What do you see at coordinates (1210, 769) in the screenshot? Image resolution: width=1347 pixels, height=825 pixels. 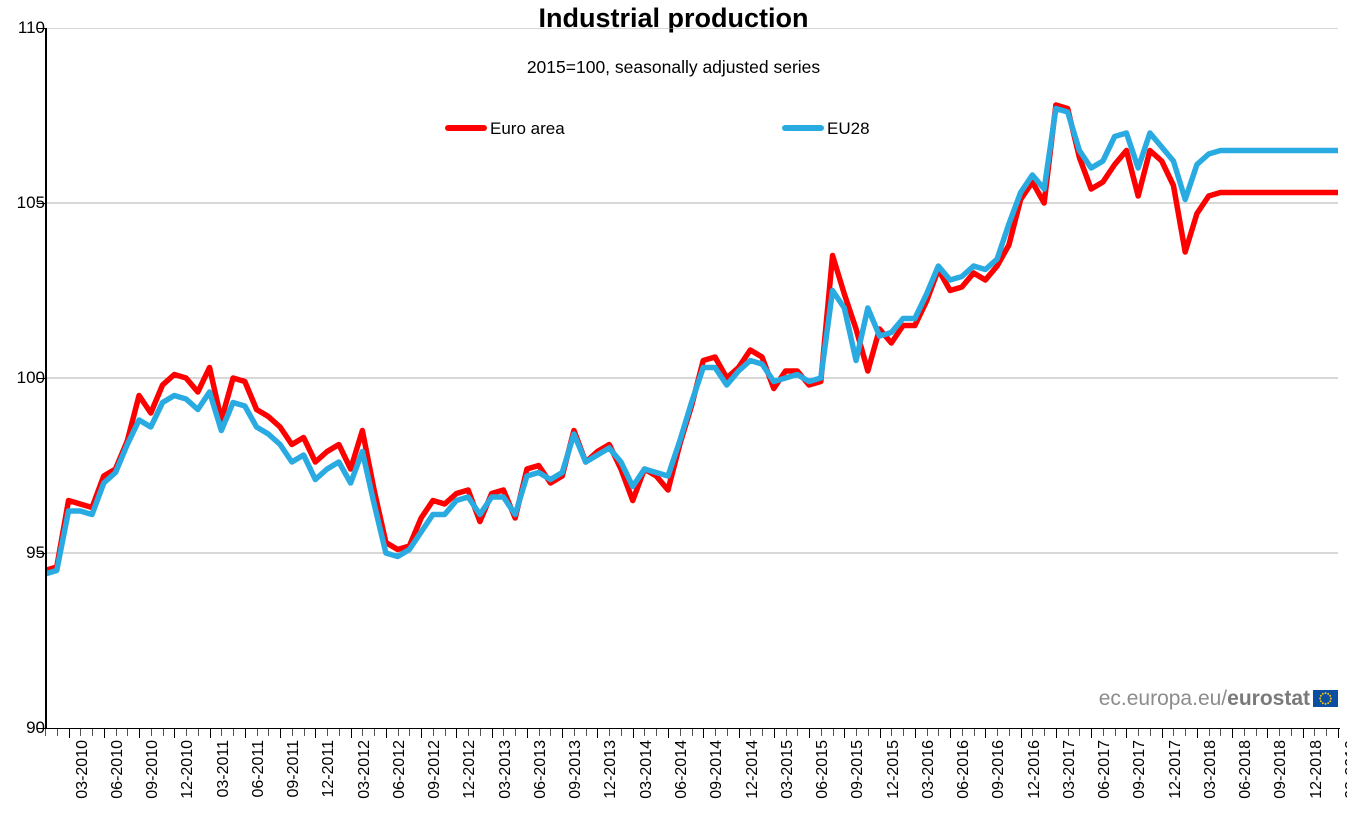 I see `x-tick-label: 03-2018` at bounding box center [1210, 769].